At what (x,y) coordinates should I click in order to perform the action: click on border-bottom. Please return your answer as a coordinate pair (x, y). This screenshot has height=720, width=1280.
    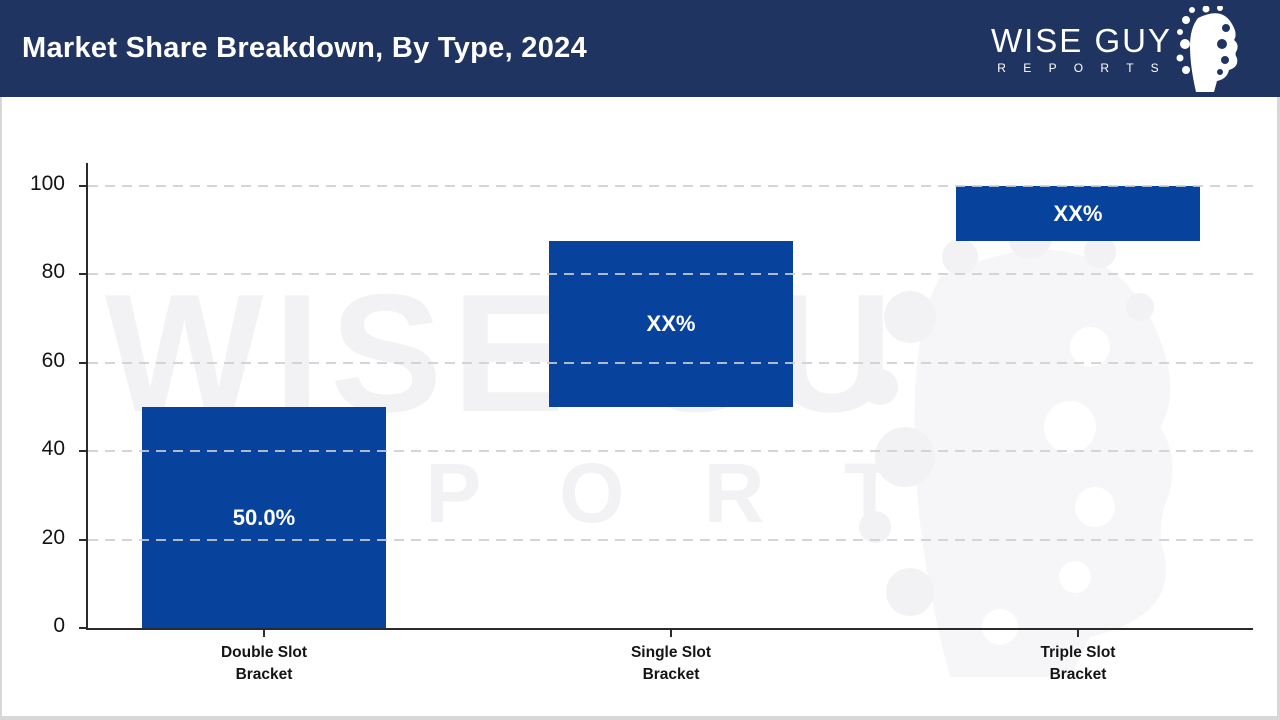
    Looking at the image, I should click on (640, 718).